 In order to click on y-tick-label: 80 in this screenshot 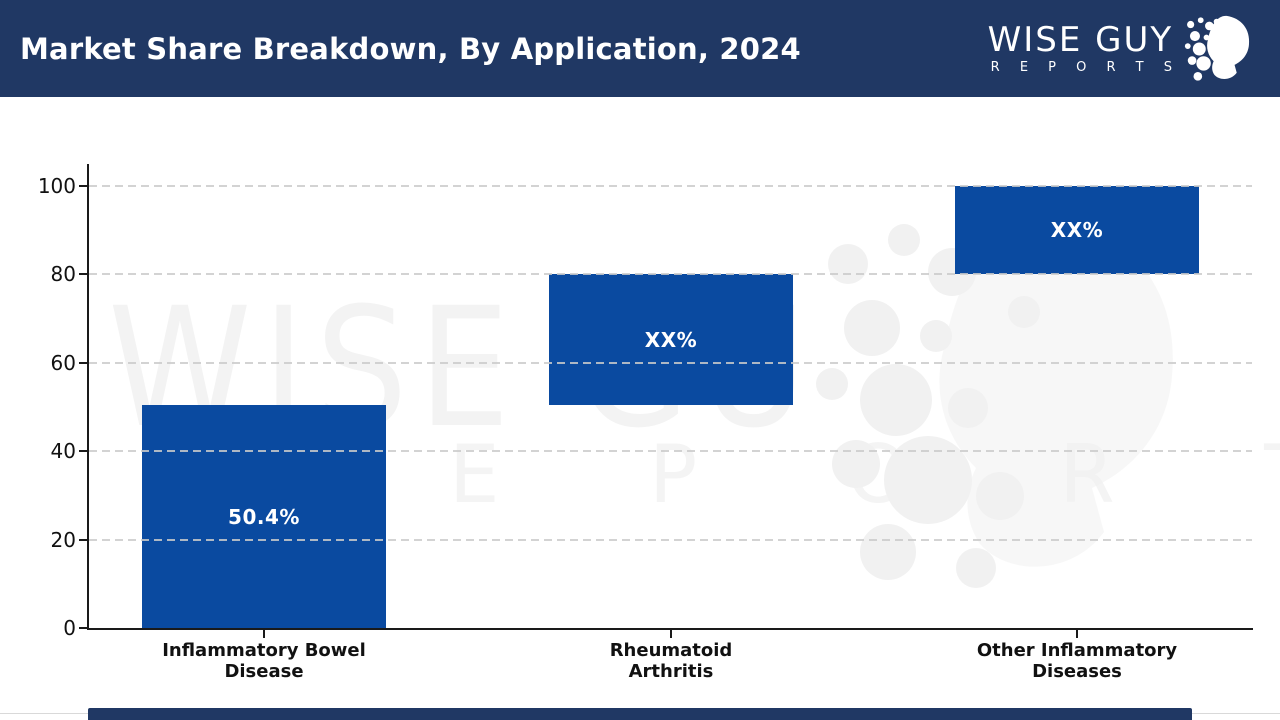, I will do `click(63, 274)`.